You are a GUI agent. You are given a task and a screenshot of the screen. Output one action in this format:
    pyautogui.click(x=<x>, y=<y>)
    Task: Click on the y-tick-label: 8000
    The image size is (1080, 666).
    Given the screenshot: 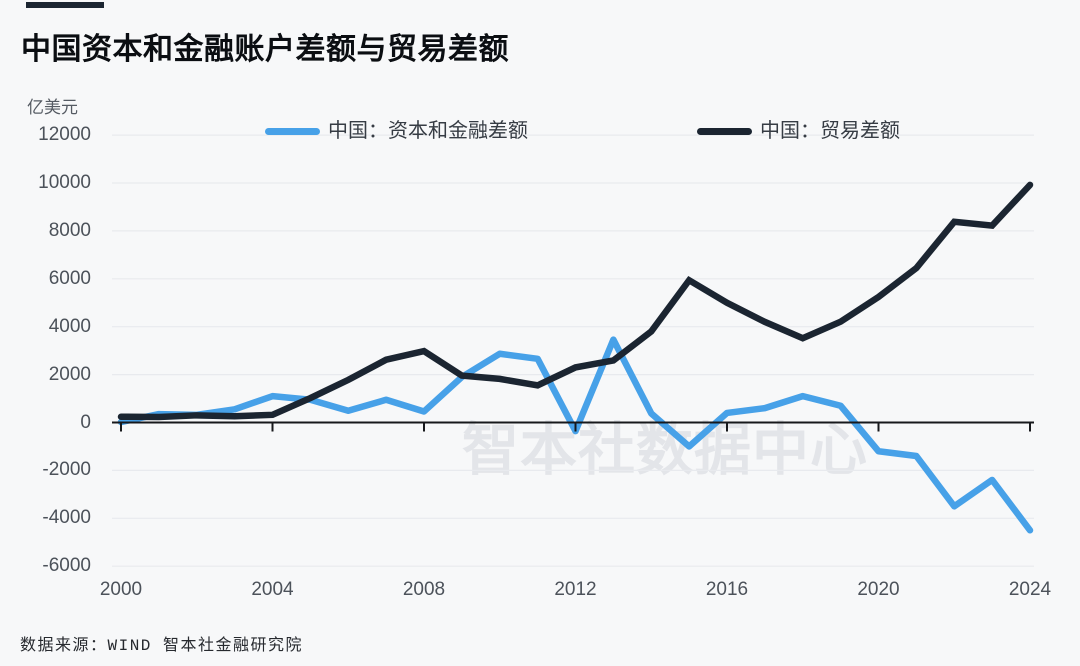 What is the action you would take?
    pyautogui.click(x=69, y=230)
    